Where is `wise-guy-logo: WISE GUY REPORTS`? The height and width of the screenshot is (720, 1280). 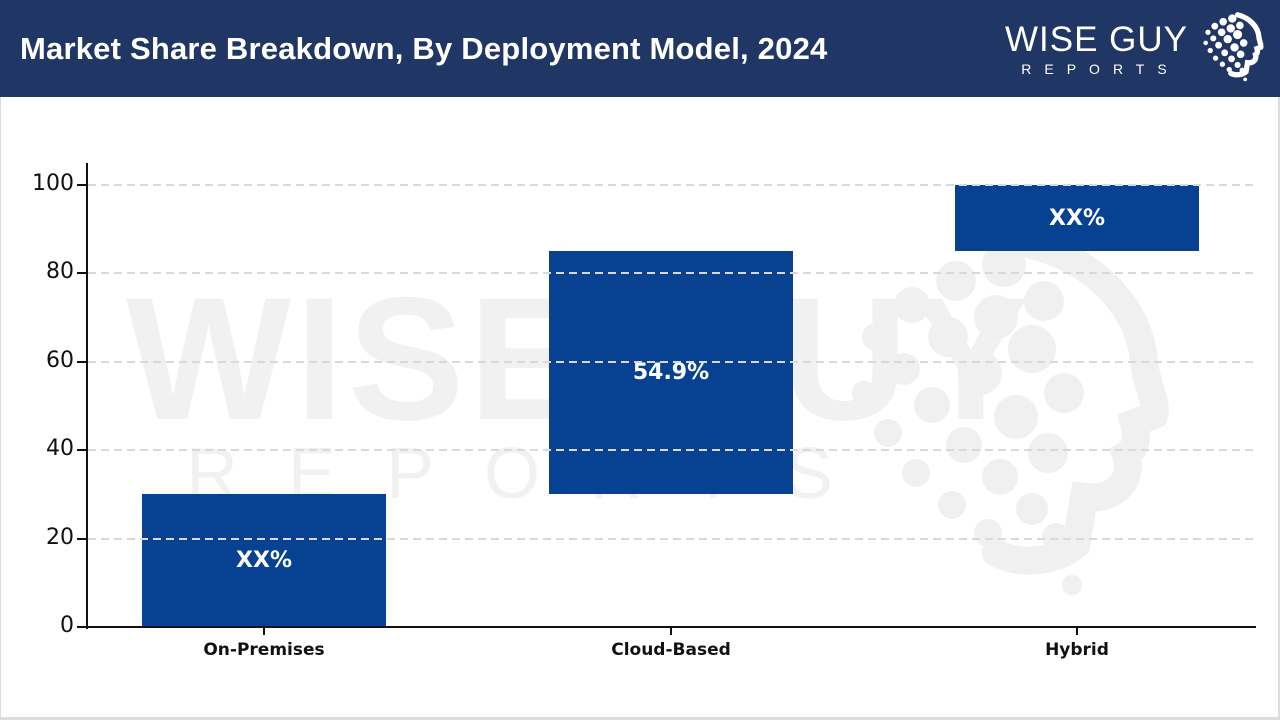 wise-guy-logo: WISE GUY REPORTS is located at coordinates (1136, 49).